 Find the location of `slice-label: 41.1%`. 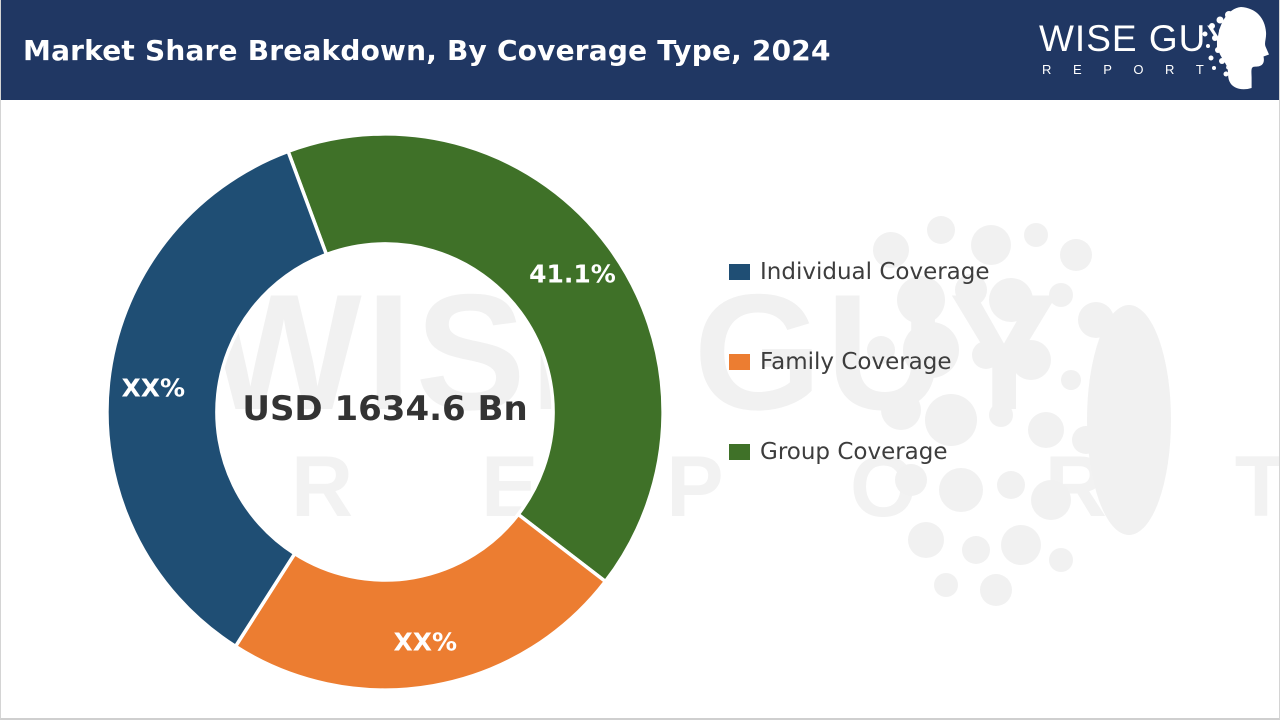

slice-label: 41.1% is located at coordinates (572, 274).